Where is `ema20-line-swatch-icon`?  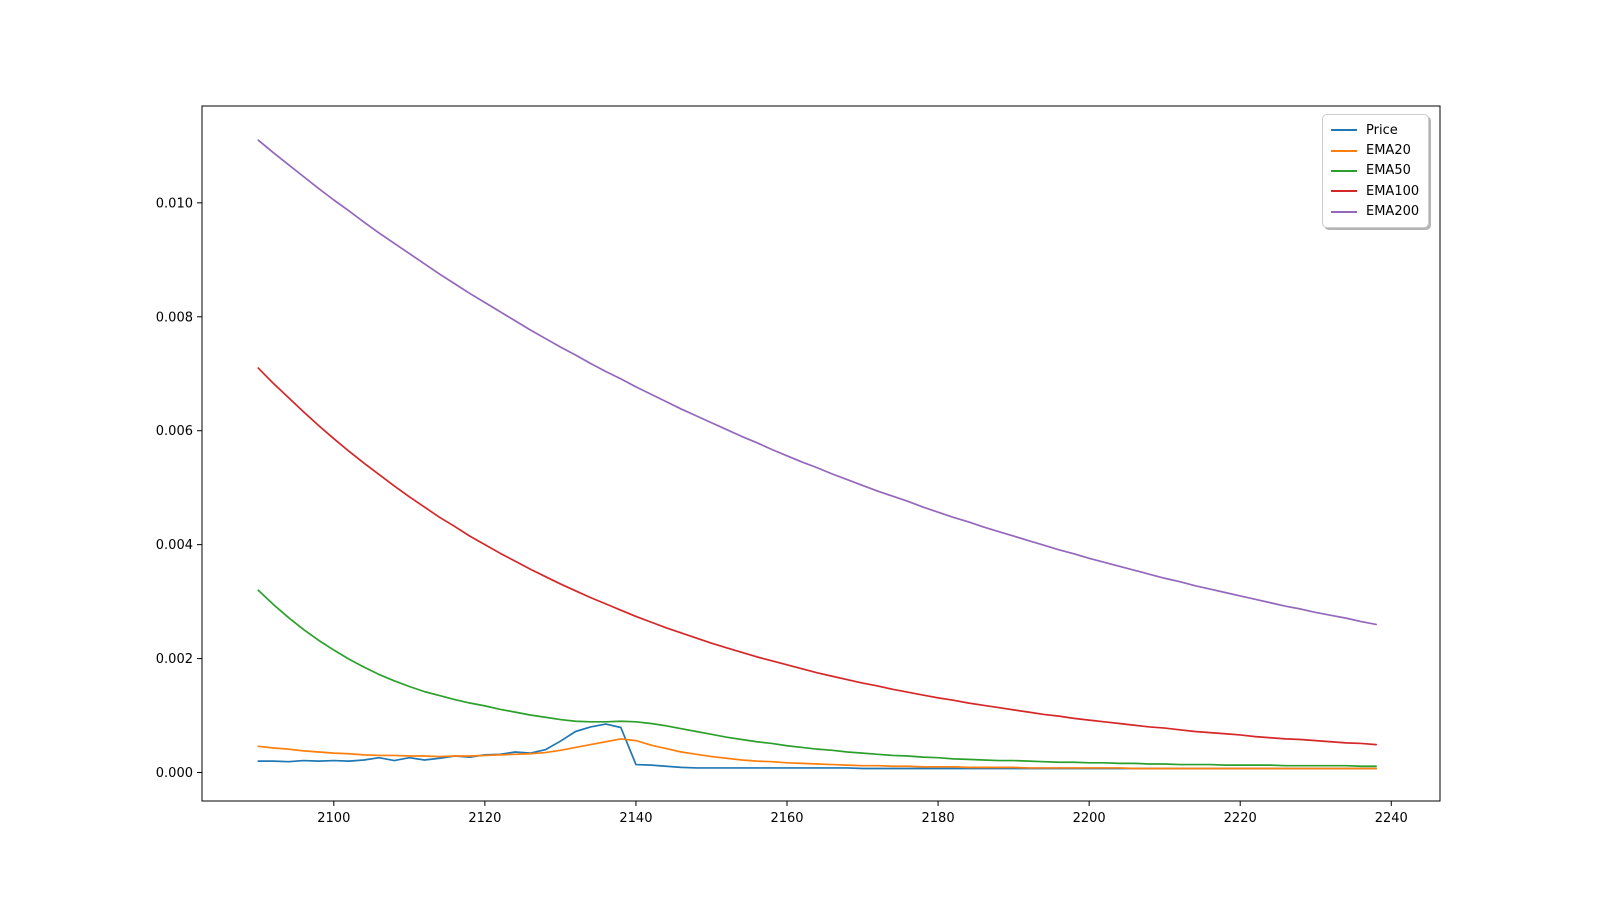
ema20-line-swatch-icon is located at coordinates (1344, 150).